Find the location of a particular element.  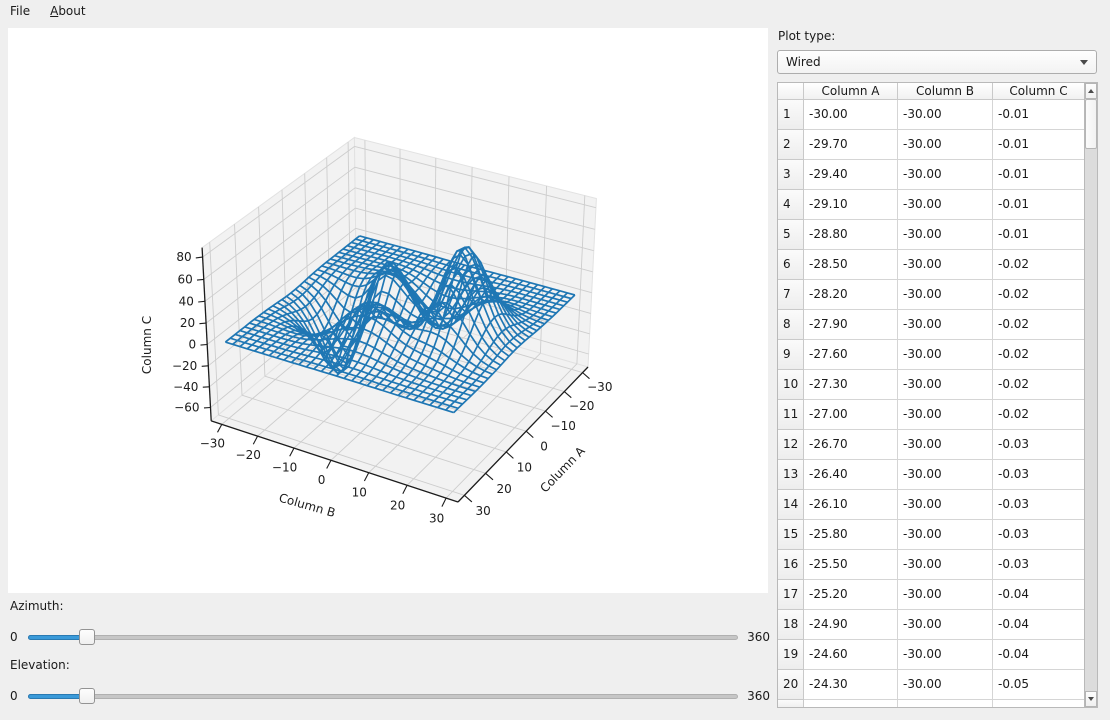

cell-column-a: -29.70 is located at coordinates (851, 144).